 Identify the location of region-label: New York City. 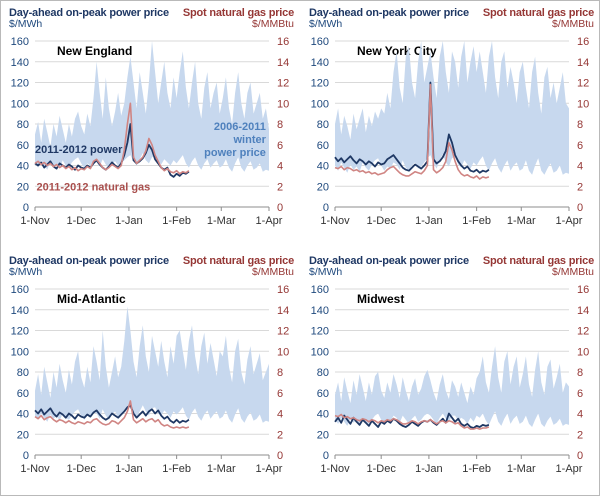
(397, 51).